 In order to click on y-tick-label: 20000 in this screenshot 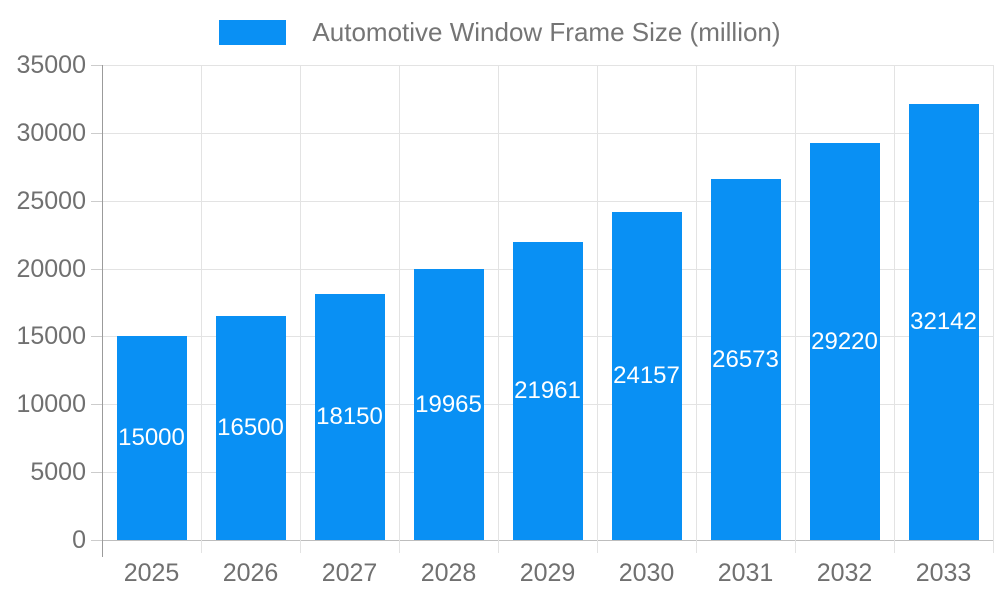, I will do `click(51, 268)`.